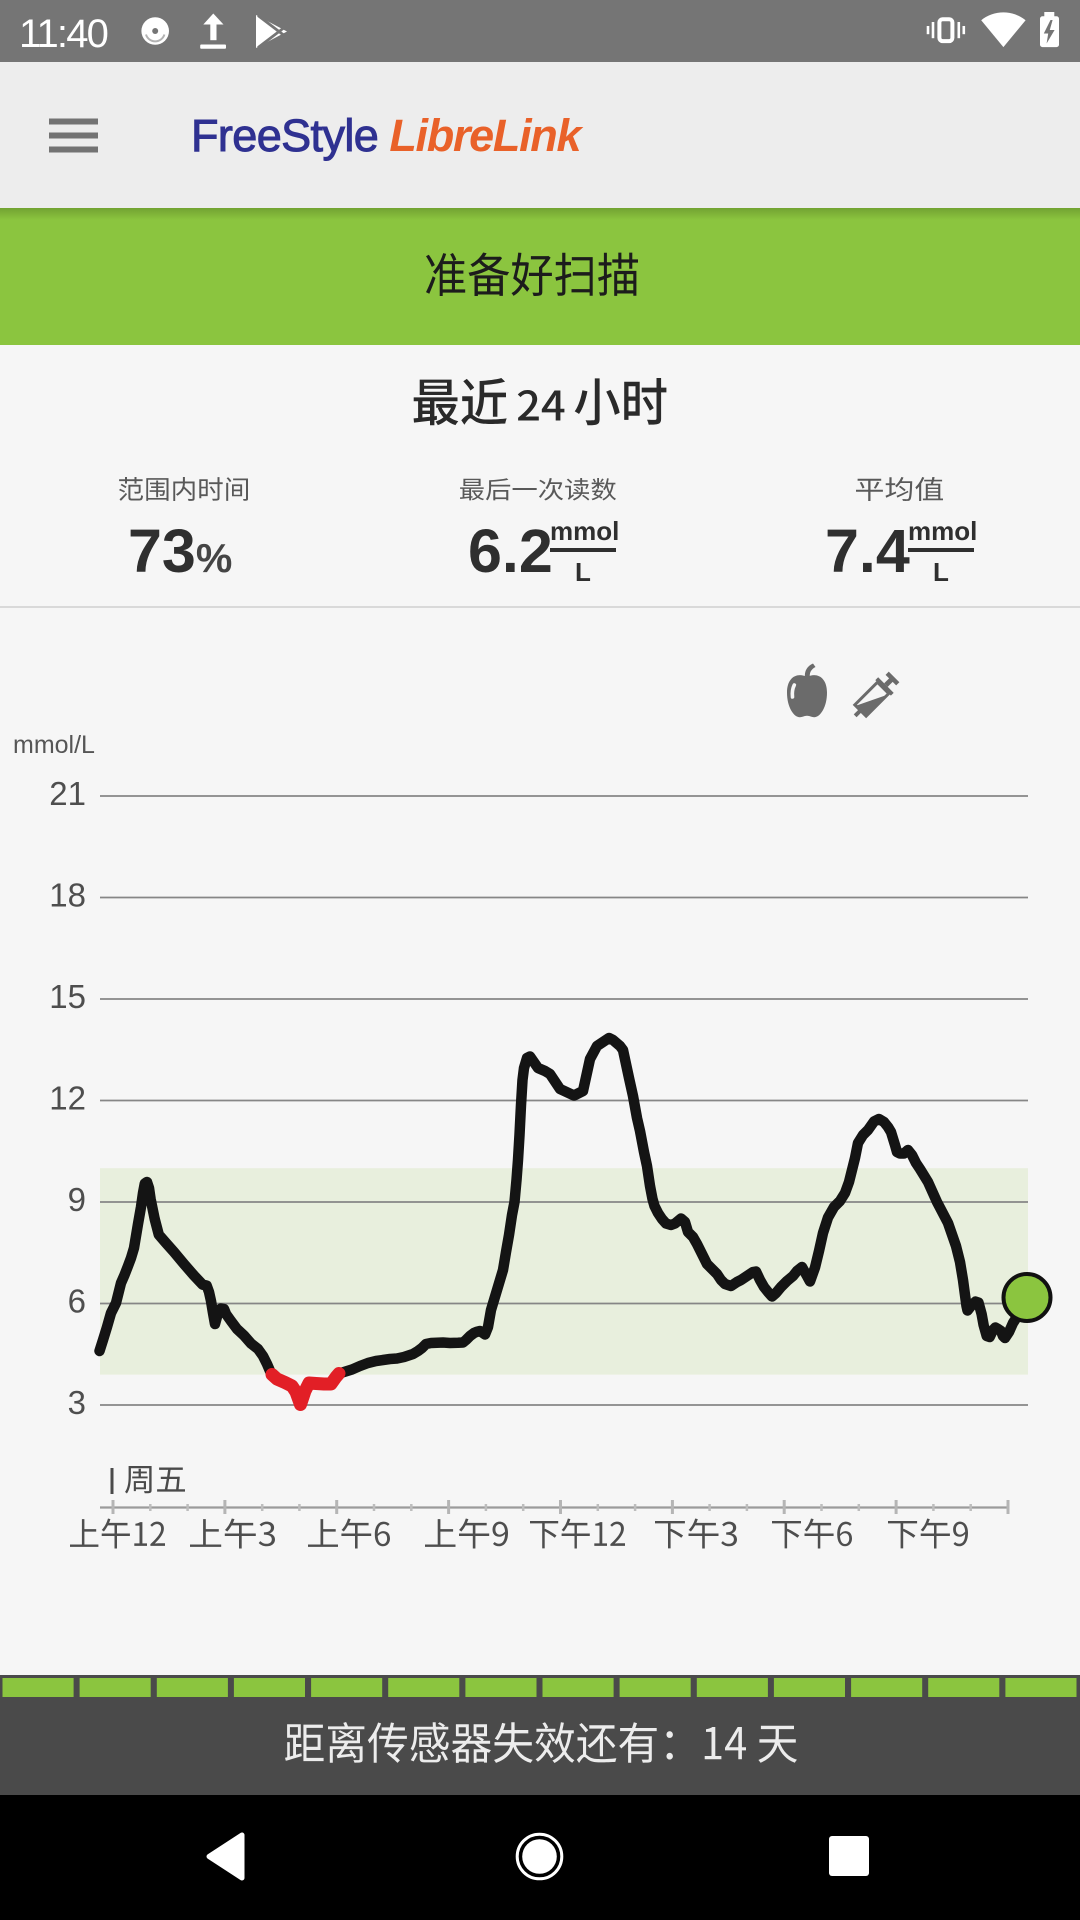  What do you see at coordinates (77, 1301) in the screenshot?
I see `svg-text: 6` at bounding box center [77, 1301].